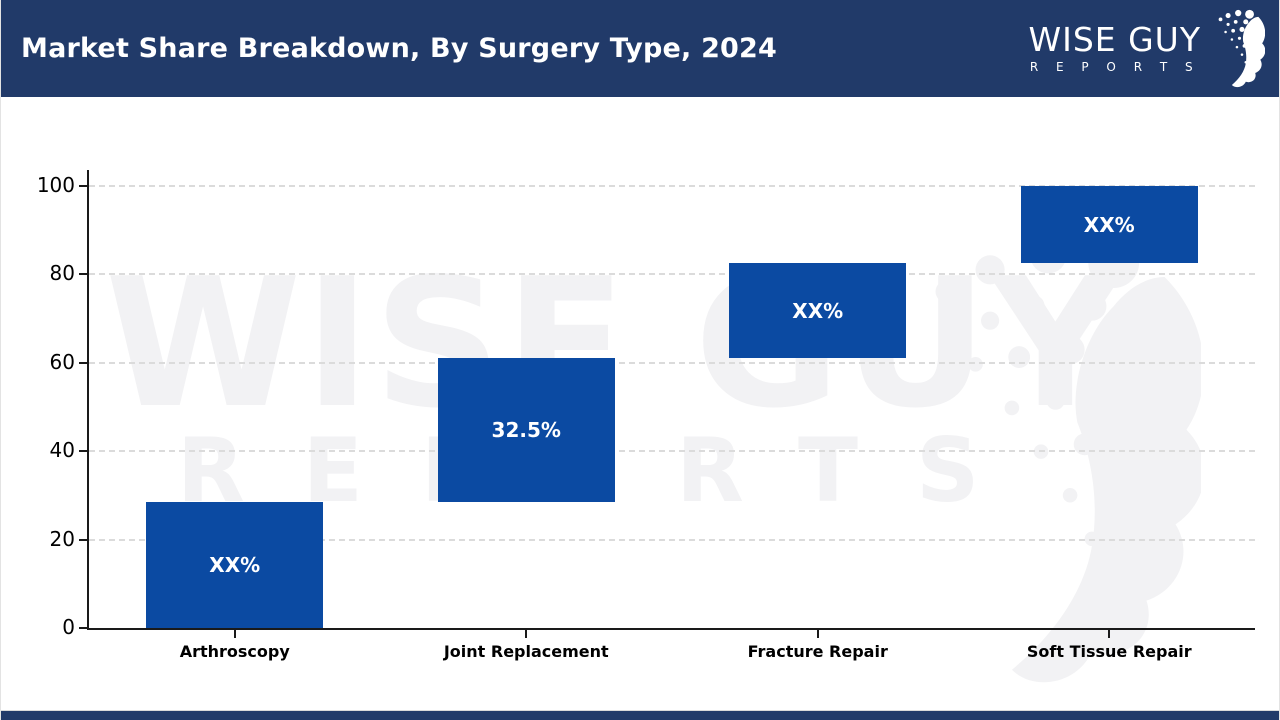 The width and height of the screenshot is (1280, 720). What do you see at coordinates (1114, 67) in the screenshot?
I see `brand-sub: R E P O R T S` at bounding box center [1114, 67].